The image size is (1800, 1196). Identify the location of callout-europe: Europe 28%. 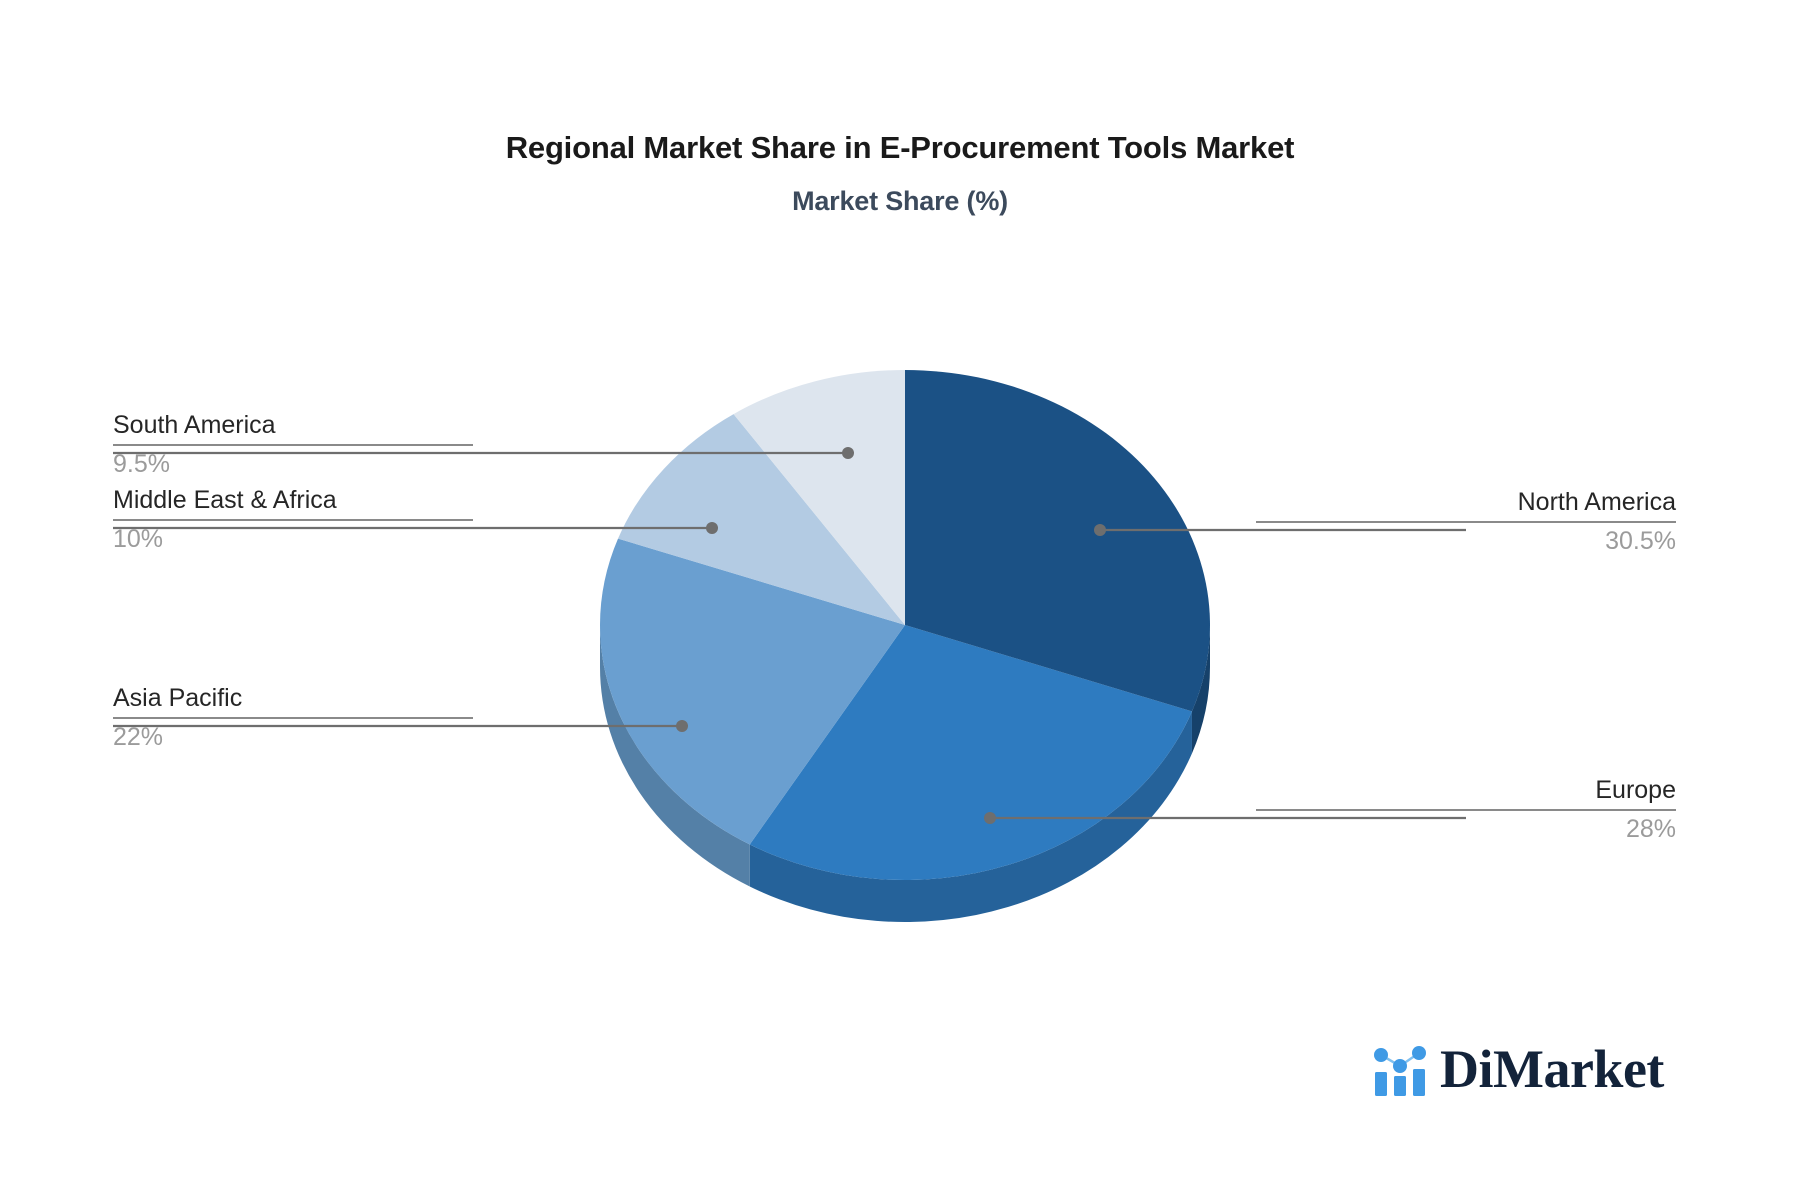
(1466, 809).